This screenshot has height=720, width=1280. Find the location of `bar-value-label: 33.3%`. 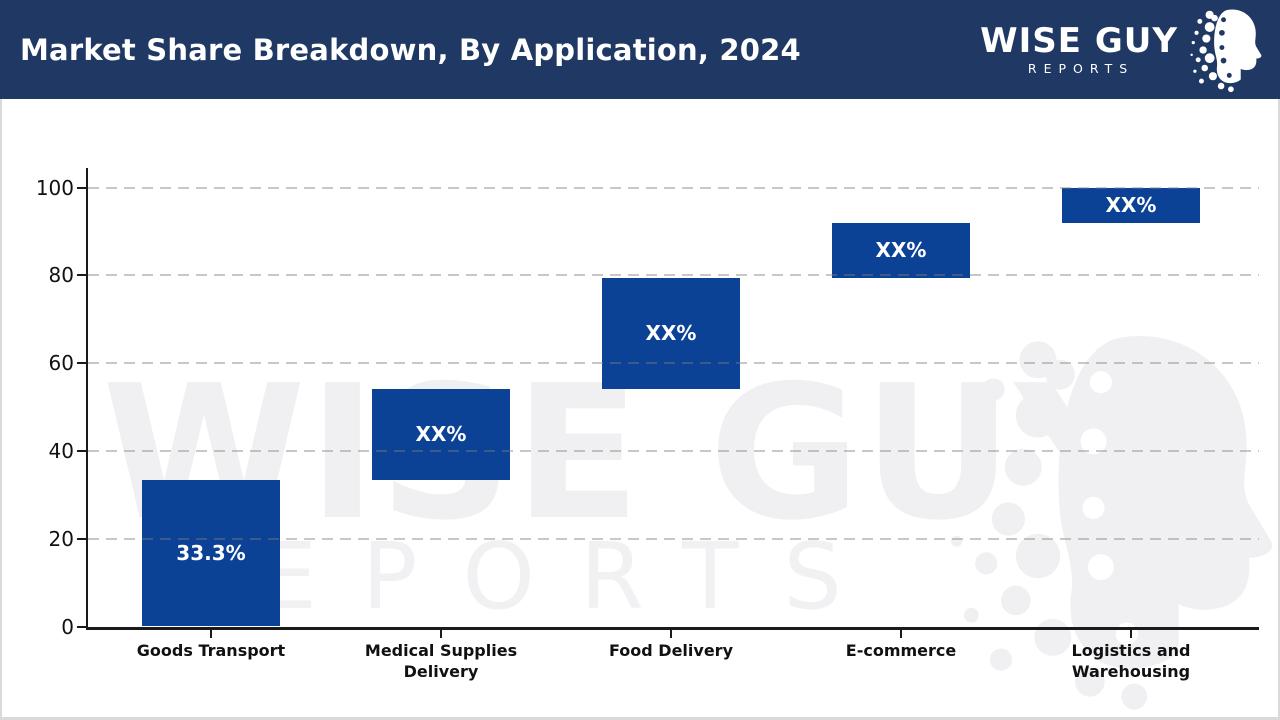

bar-value-label: 33.3% is located at coordinates (211, 553).